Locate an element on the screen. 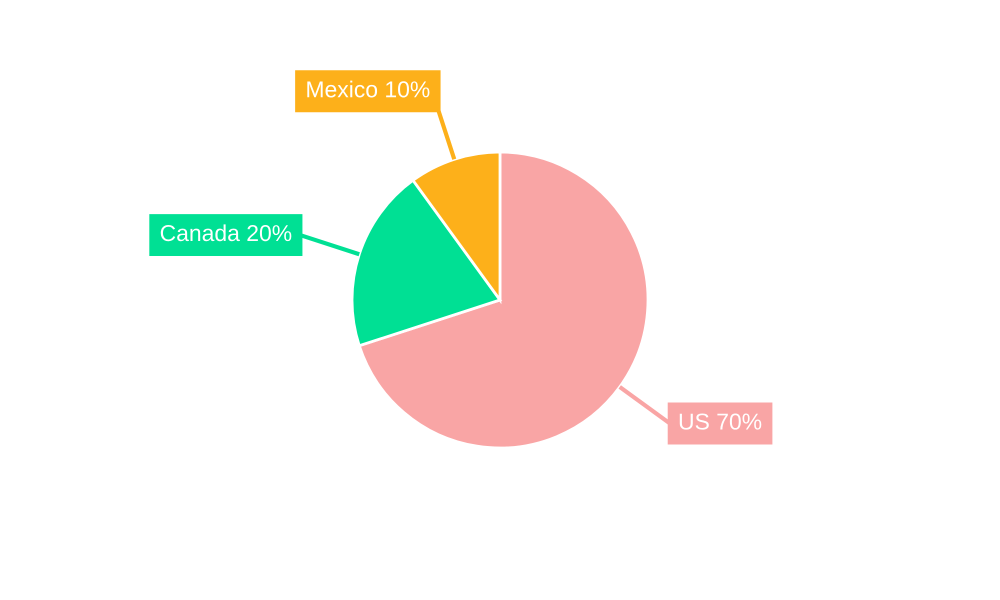 This screenshot has height=600, width=1000. slice-label: Mexico 10% is located at coordinates (368, 89).